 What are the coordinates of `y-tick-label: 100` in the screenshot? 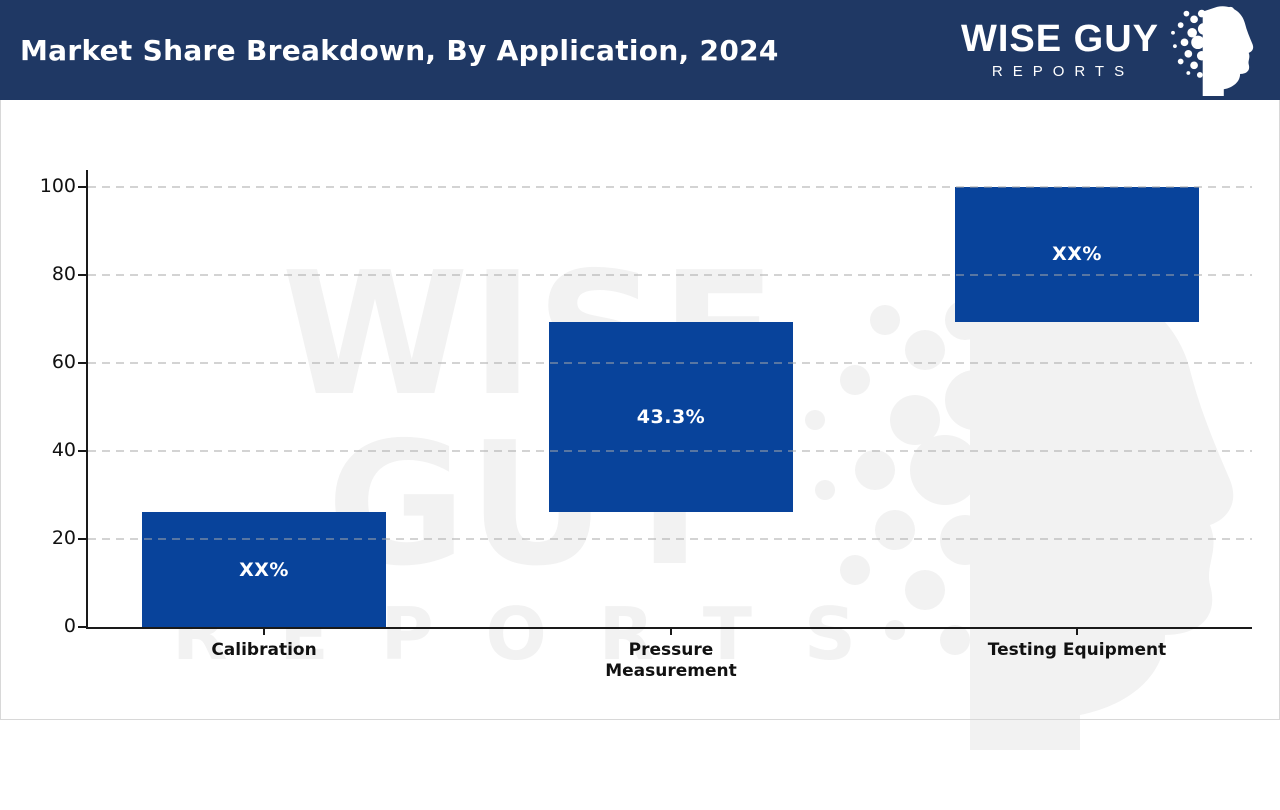 It's located at (57, 186).